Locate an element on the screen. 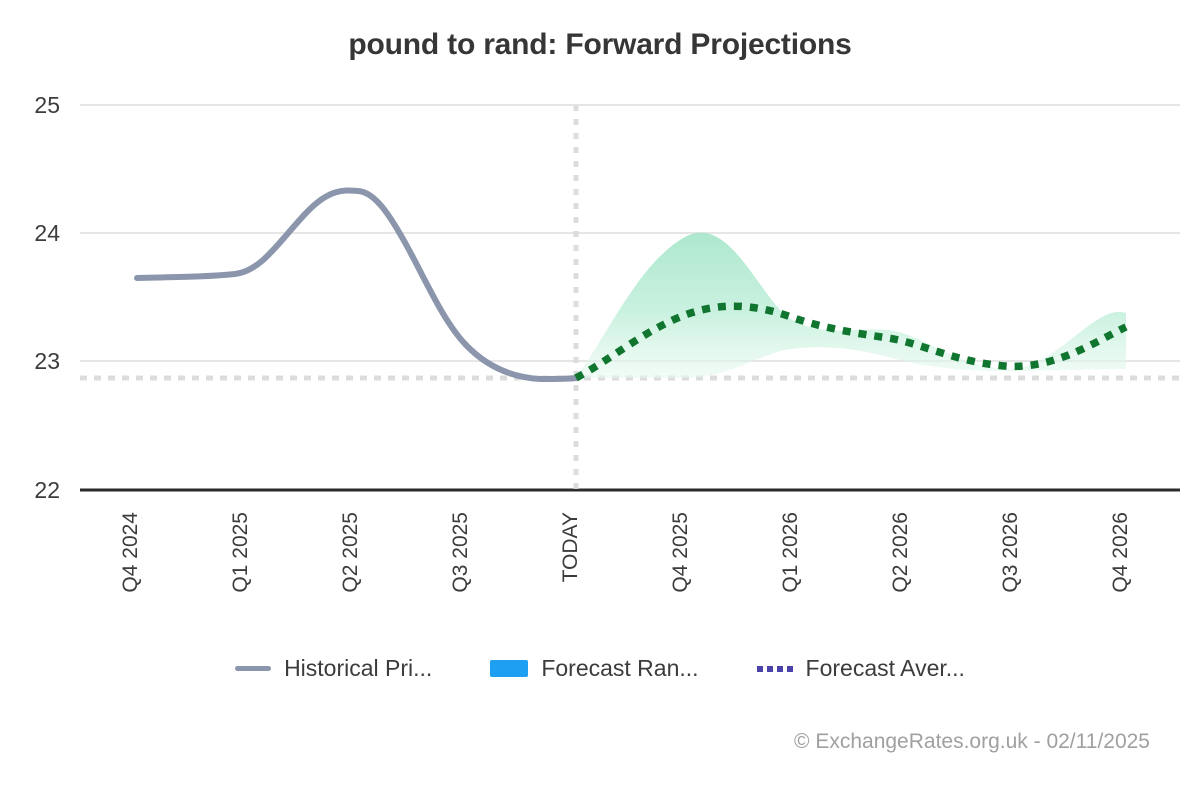 The height and width of the screenshot is (800, 1200). xtick-5: Q4 2025 is located at coordinates (680, 552).